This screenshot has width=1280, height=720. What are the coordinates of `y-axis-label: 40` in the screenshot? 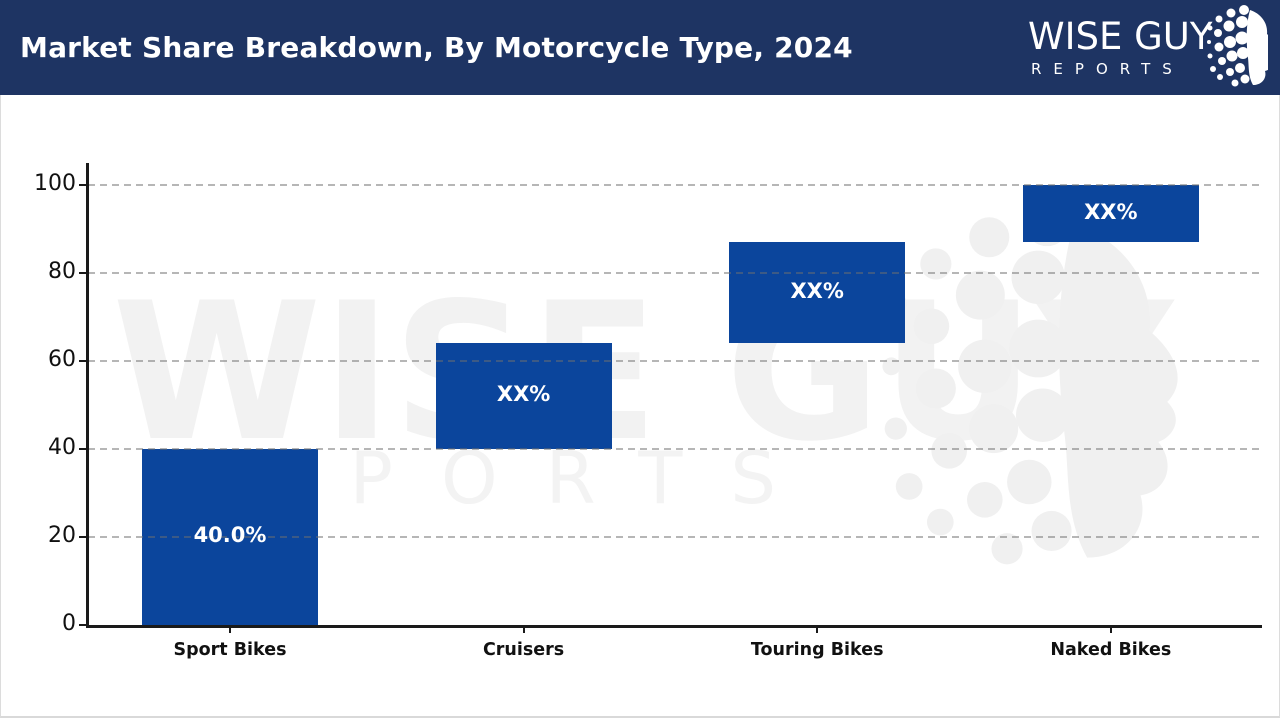 It's located at (62, 447).